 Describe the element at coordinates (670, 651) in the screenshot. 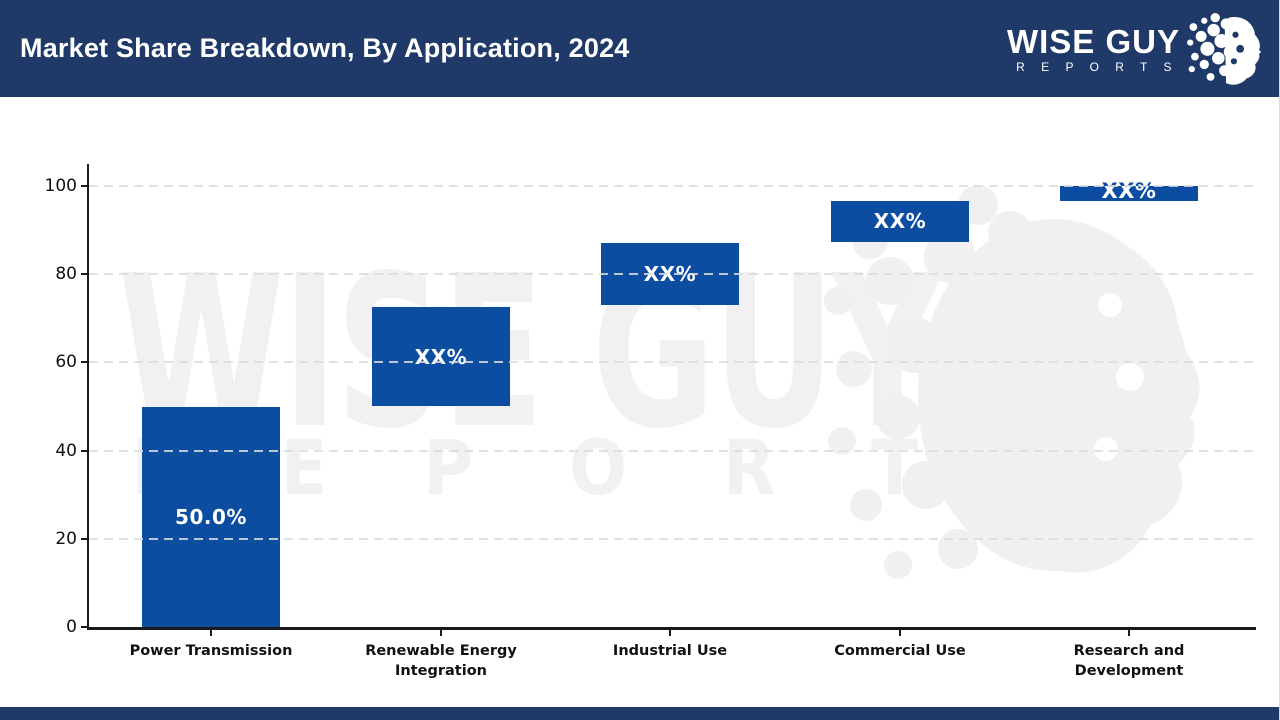

I see `x-axis-label-2: Industrial Use` at that location.